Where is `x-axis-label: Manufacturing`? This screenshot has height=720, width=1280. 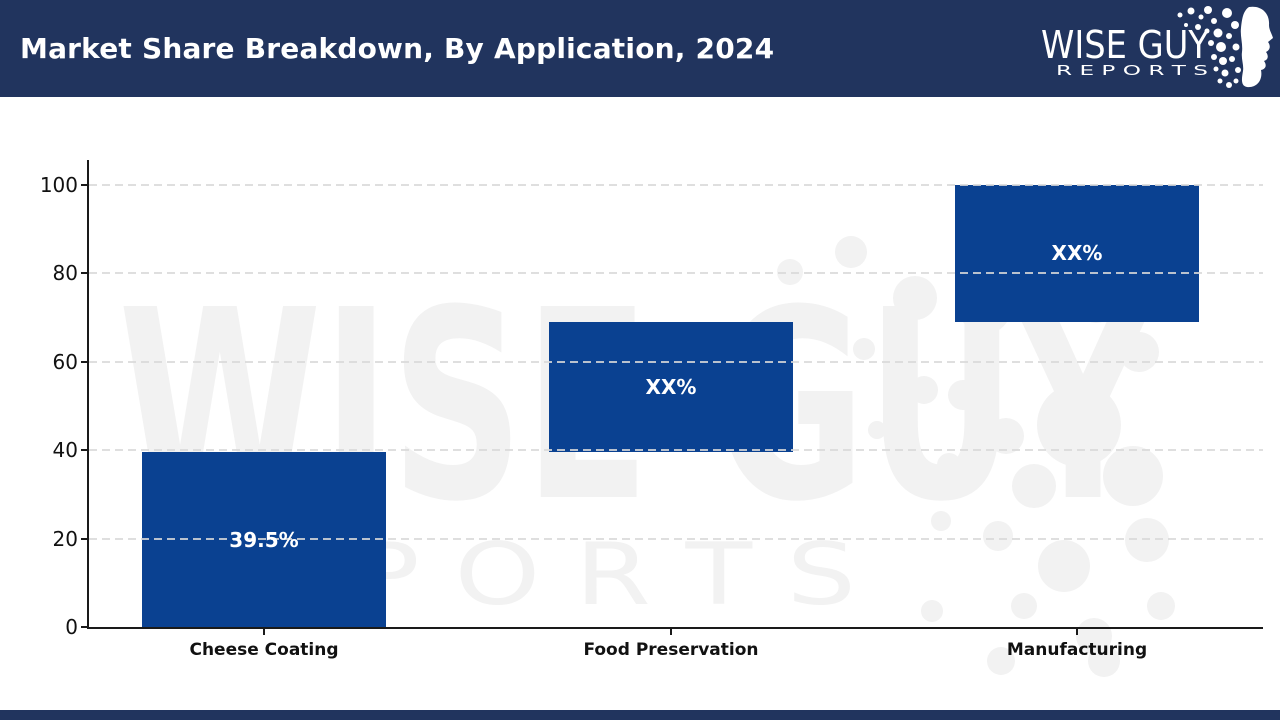 x-axis-label: Manufacturing is located at coordinates (1077, 650).